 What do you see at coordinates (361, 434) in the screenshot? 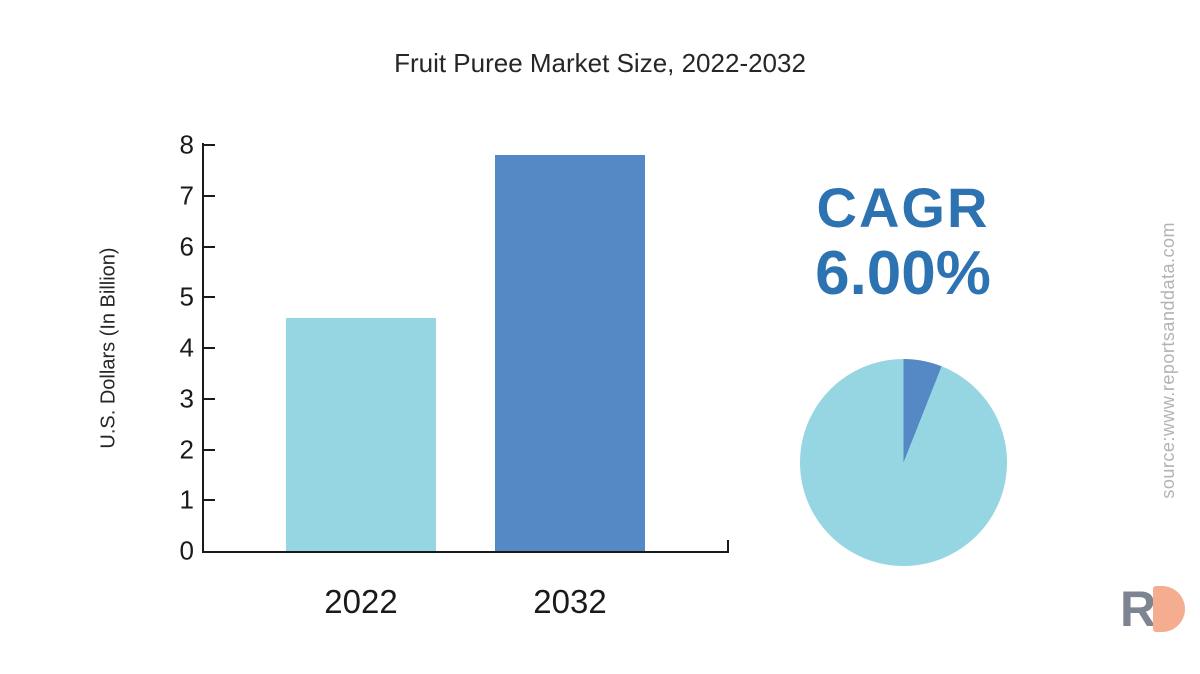
I see `bar-2022` at bounding box center [361, 434].